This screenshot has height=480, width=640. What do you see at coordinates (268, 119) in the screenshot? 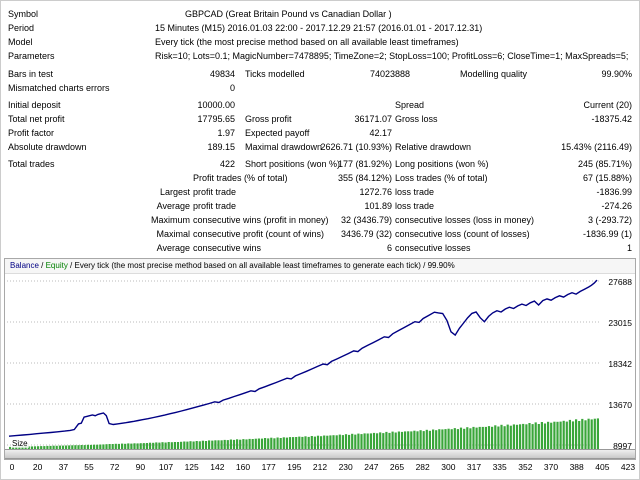
I see `report-cell: Gross profit` at bounding box center [268, 119].